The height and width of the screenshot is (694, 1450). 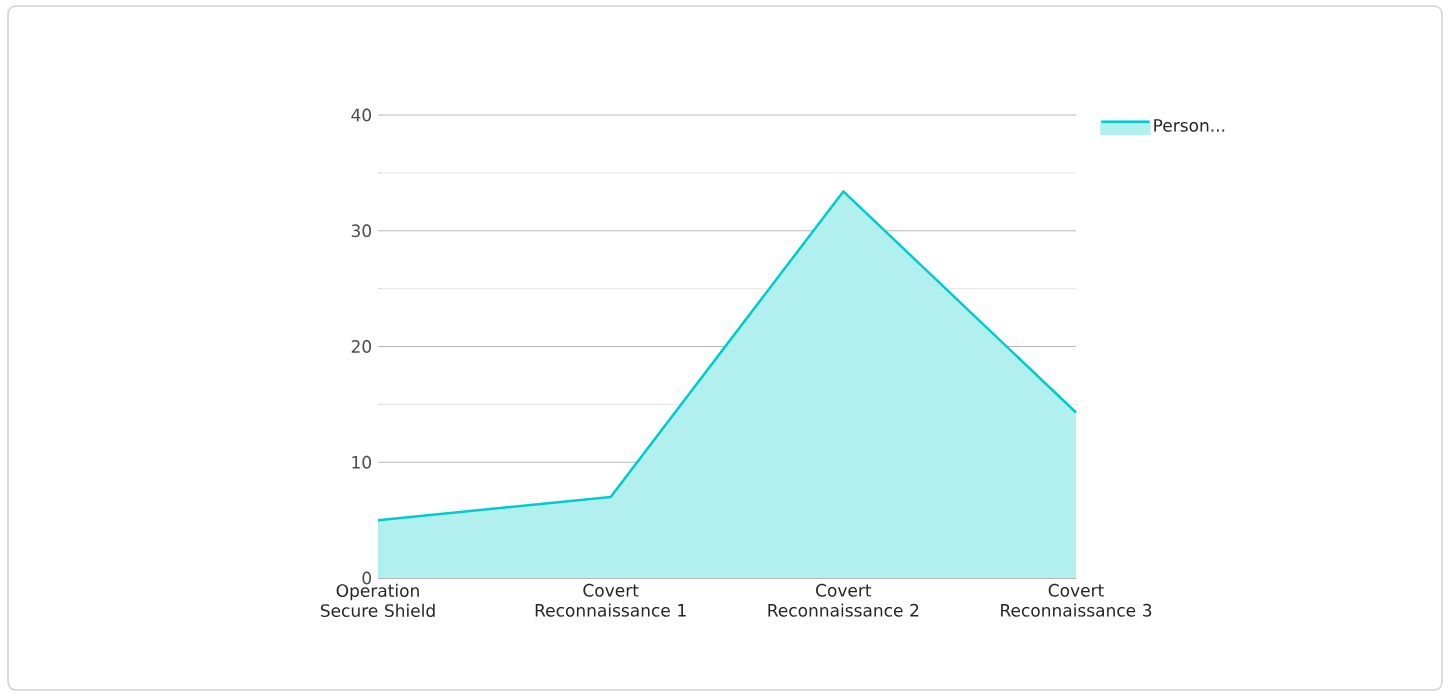 What do you see at coordinates (361, 115) in the screenshot?
I see `y-tick-label: 40` at bounding box center [361, 115].